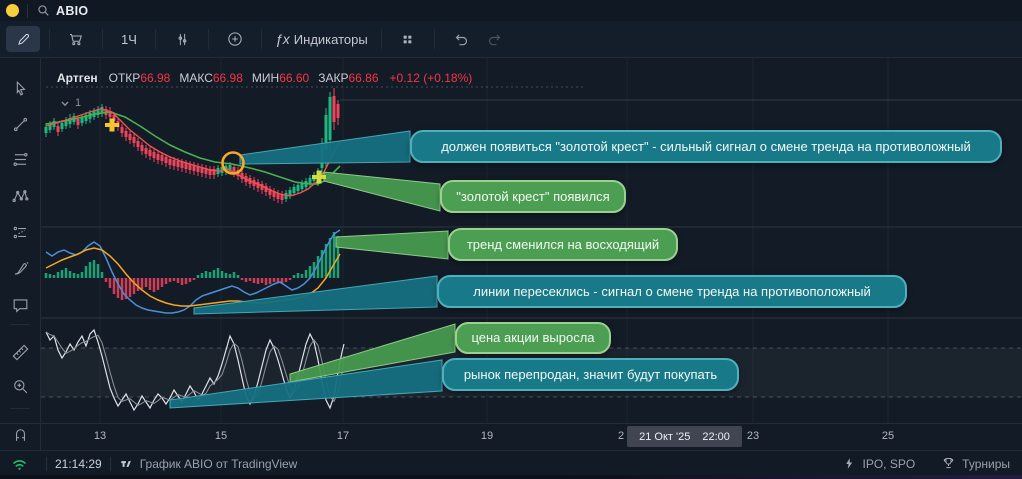 The height and width of the screenshot is (479, 1022). What do you see at coordinates (431, 78) in the screenshot?
I see `legend-change: +0.12 (+0.18%)` at bounding box center [431, 78].